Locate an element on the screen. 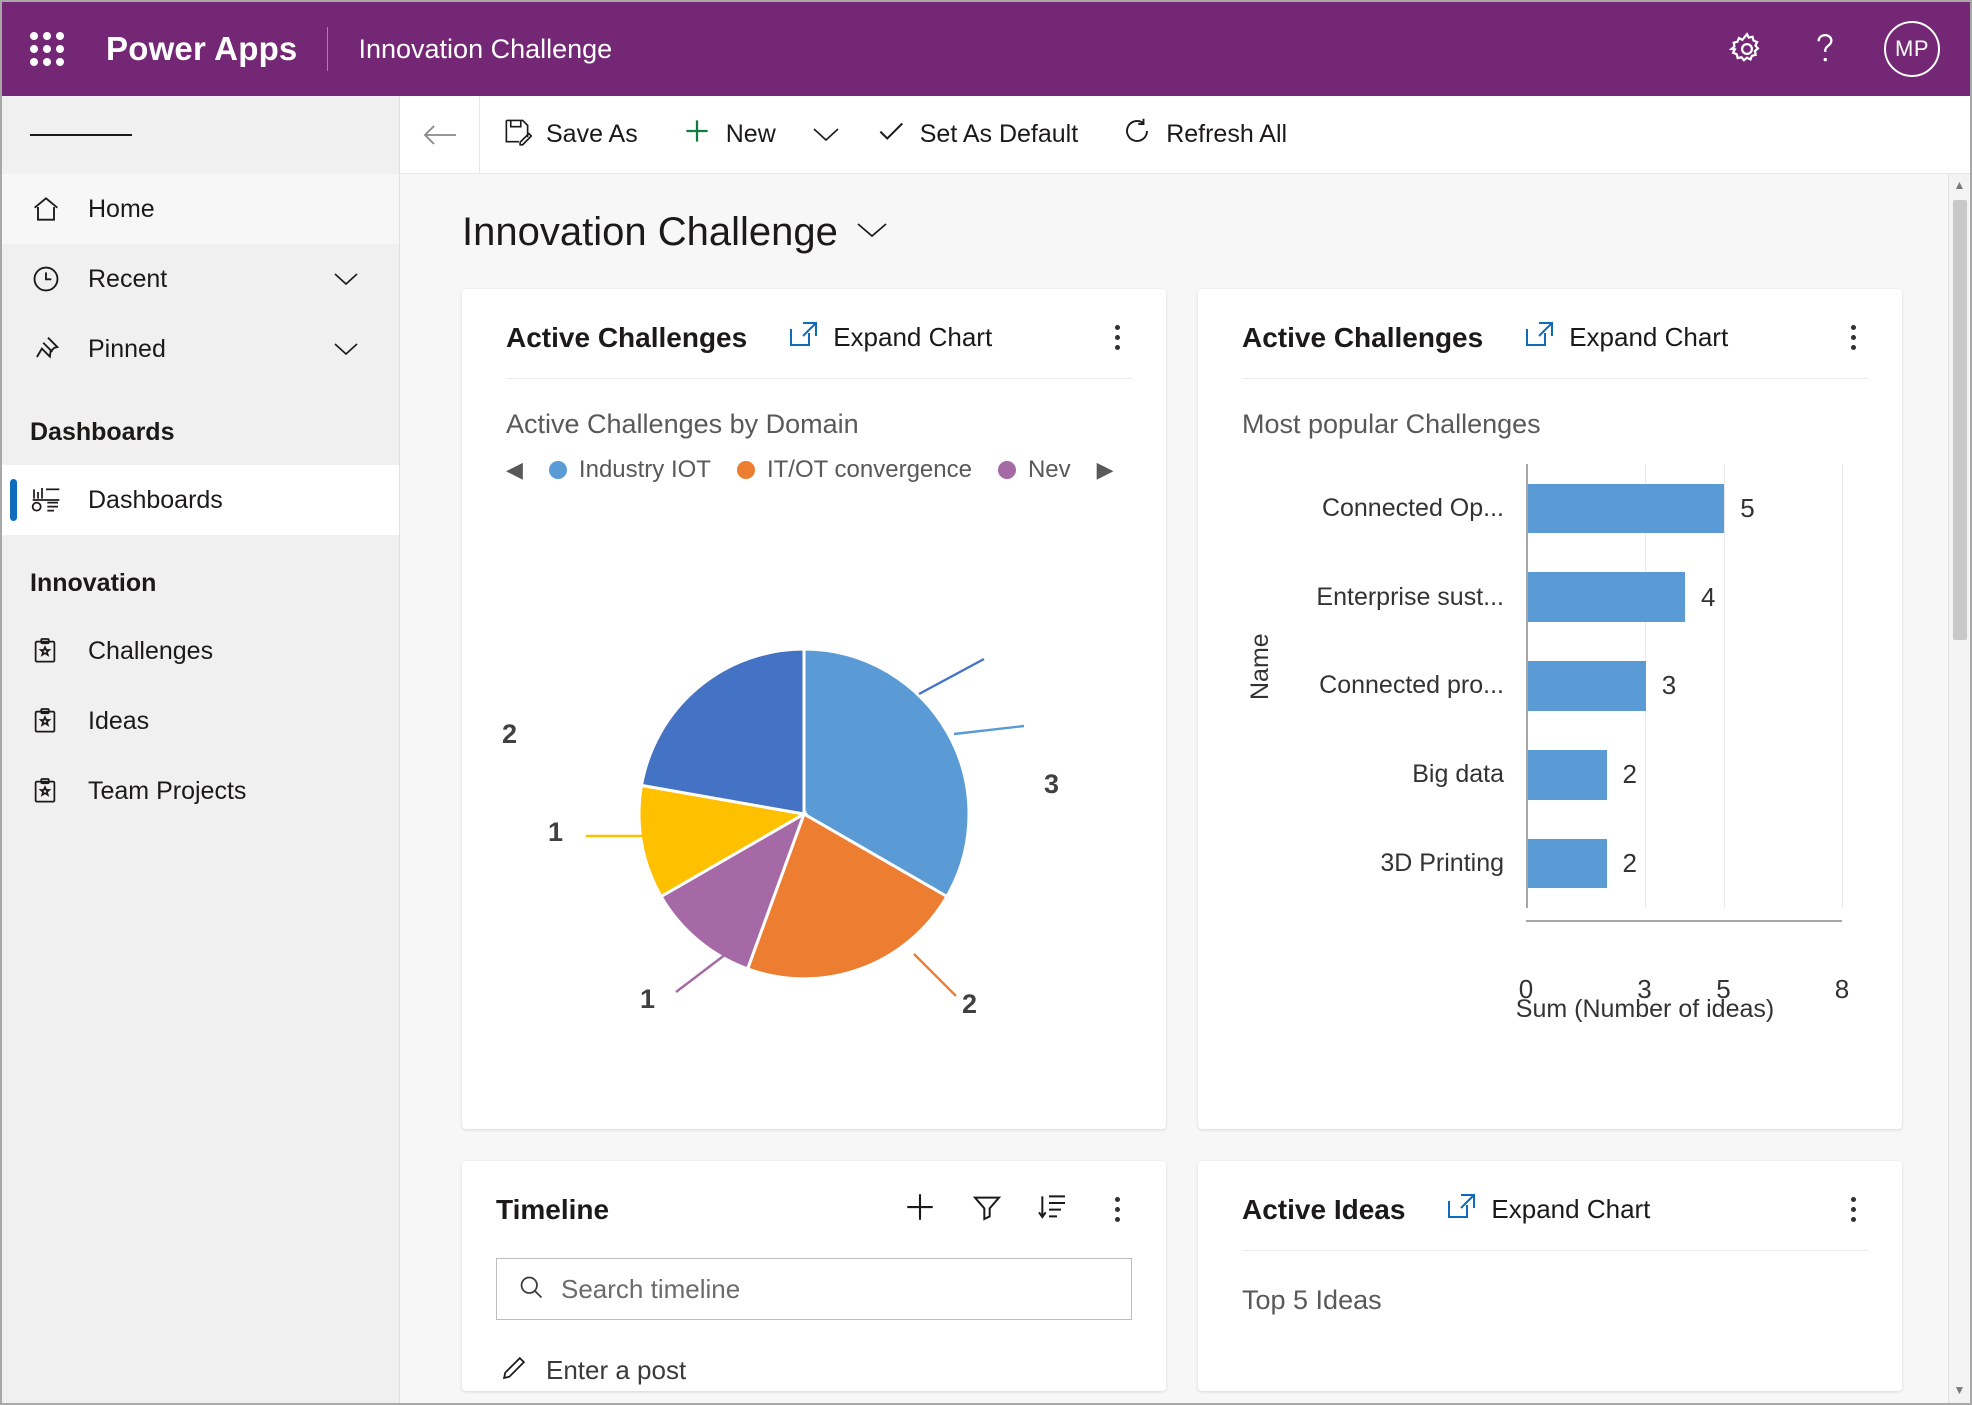  pie-slice-smart-manufacturing is located at coordinates (722, 731).